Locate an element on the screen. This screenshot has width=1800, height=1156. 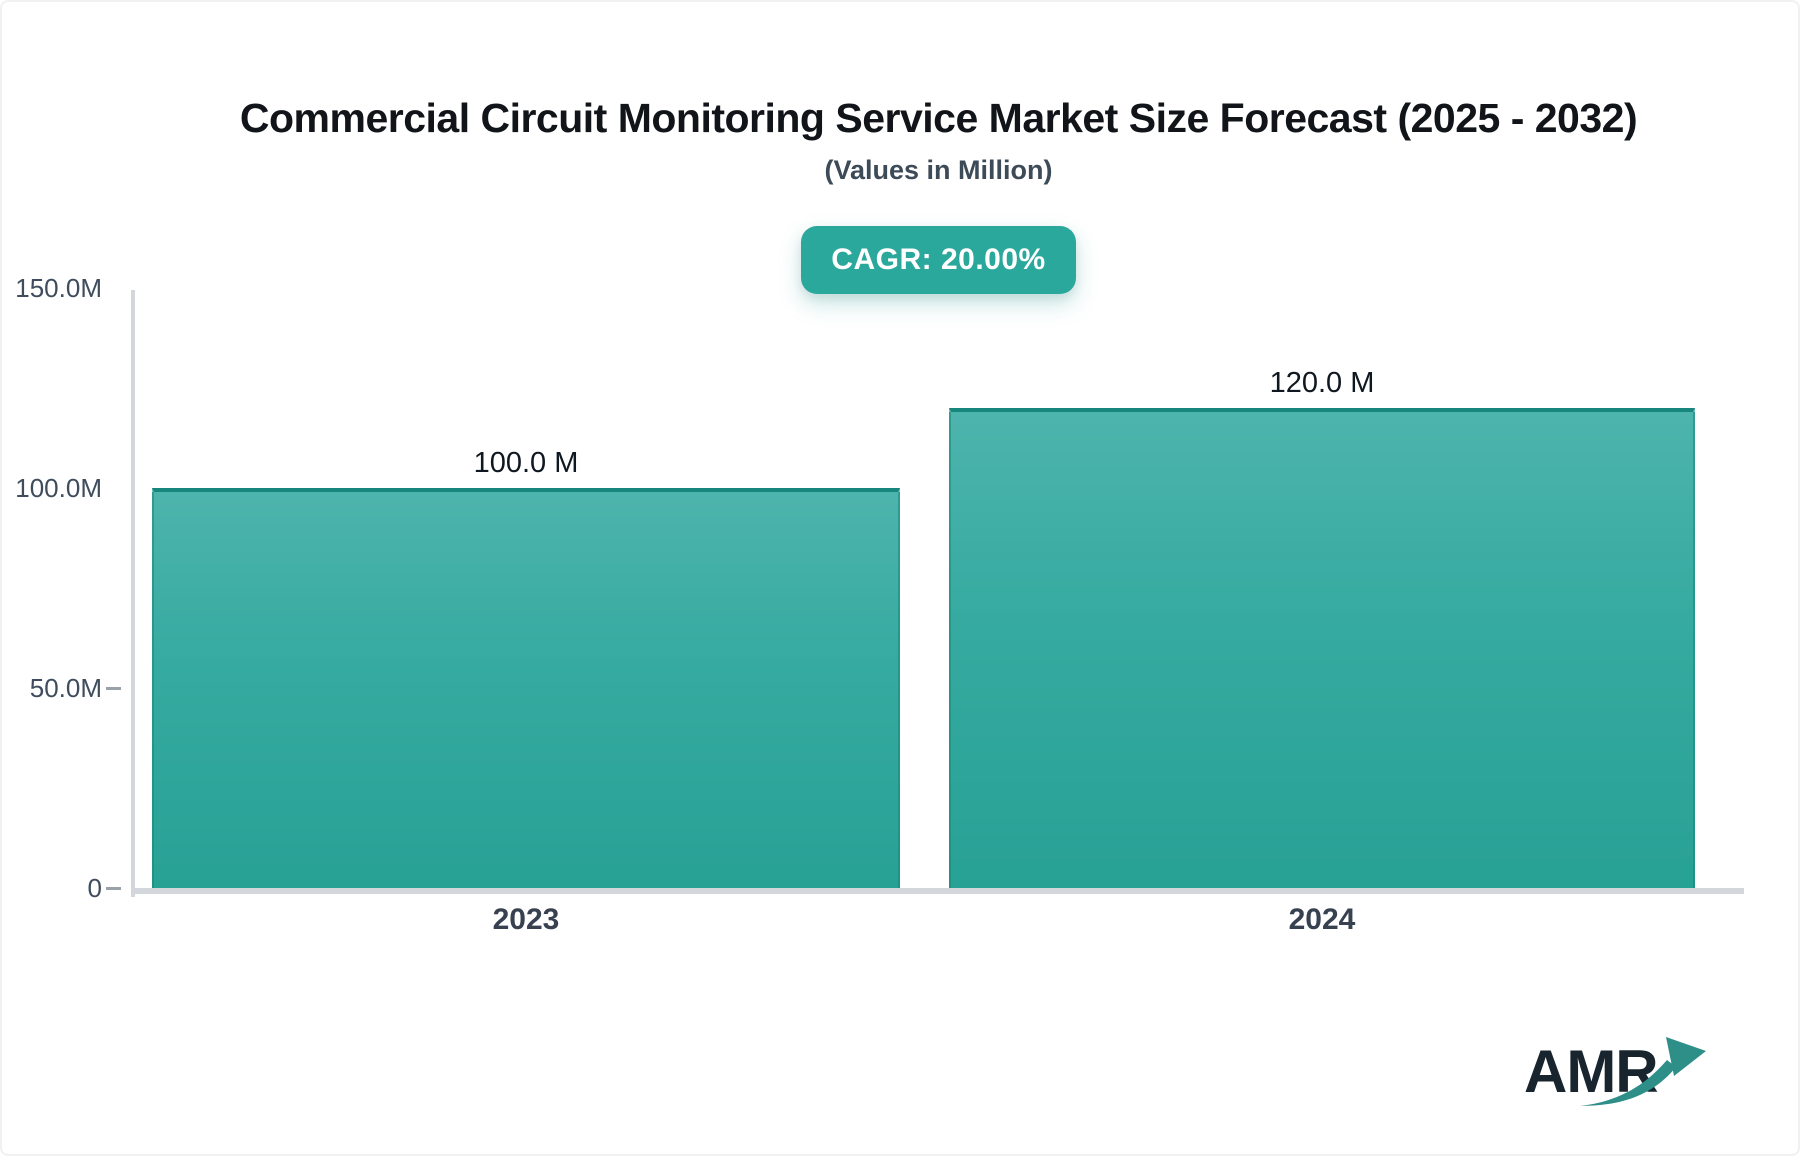
x-tick-label-2024: 2024 is located at coordinates (1322, 919).